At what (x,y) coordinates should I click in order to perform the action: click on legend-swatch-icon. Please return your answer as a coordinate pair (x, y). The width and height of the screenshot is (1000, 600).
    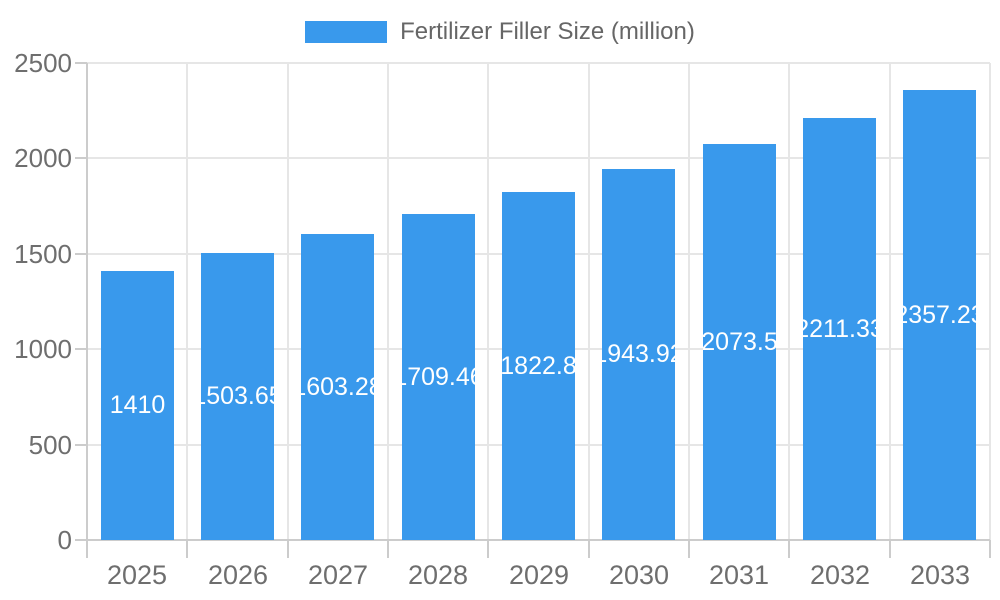
    Looking at the image, I should click on (346, 32).